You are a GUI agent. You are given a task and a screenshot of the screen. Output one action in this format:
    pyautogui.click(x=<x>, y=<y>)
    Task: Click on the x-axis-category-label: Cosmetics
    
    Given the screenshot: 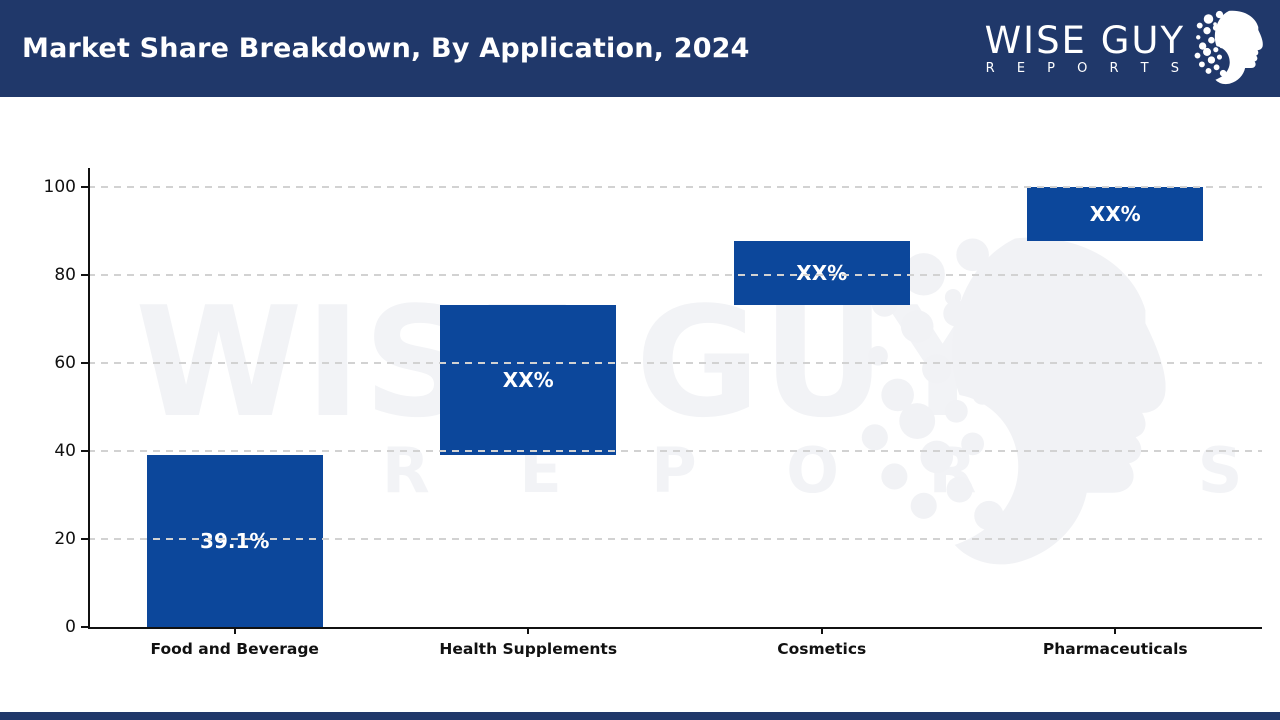 What is the action you would take?
    pyautogui.click(x=822, y=649)
    